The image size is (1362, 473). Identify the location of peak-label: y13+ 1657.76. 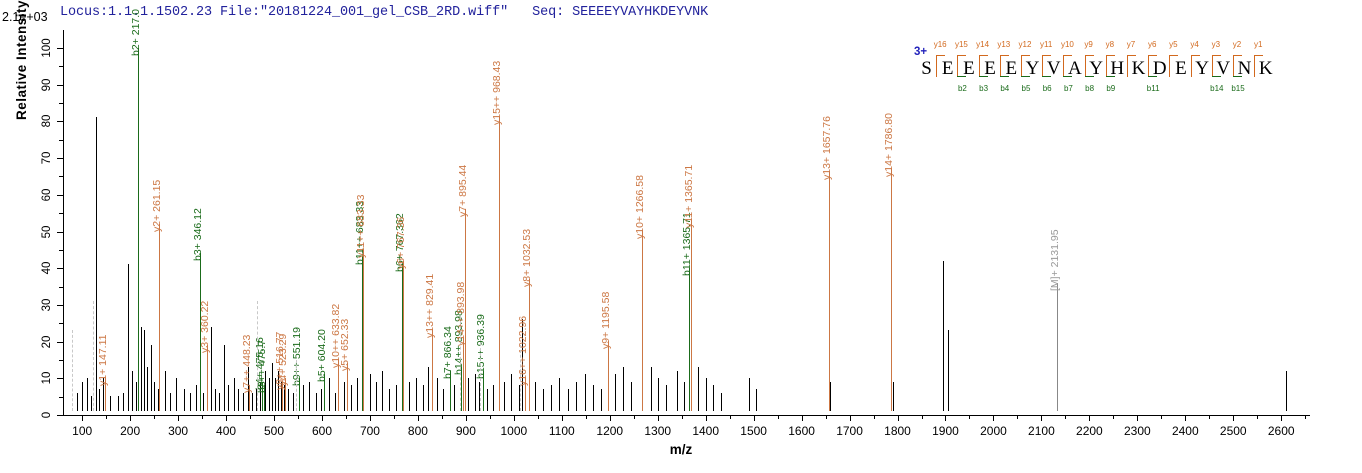
(827, 148).